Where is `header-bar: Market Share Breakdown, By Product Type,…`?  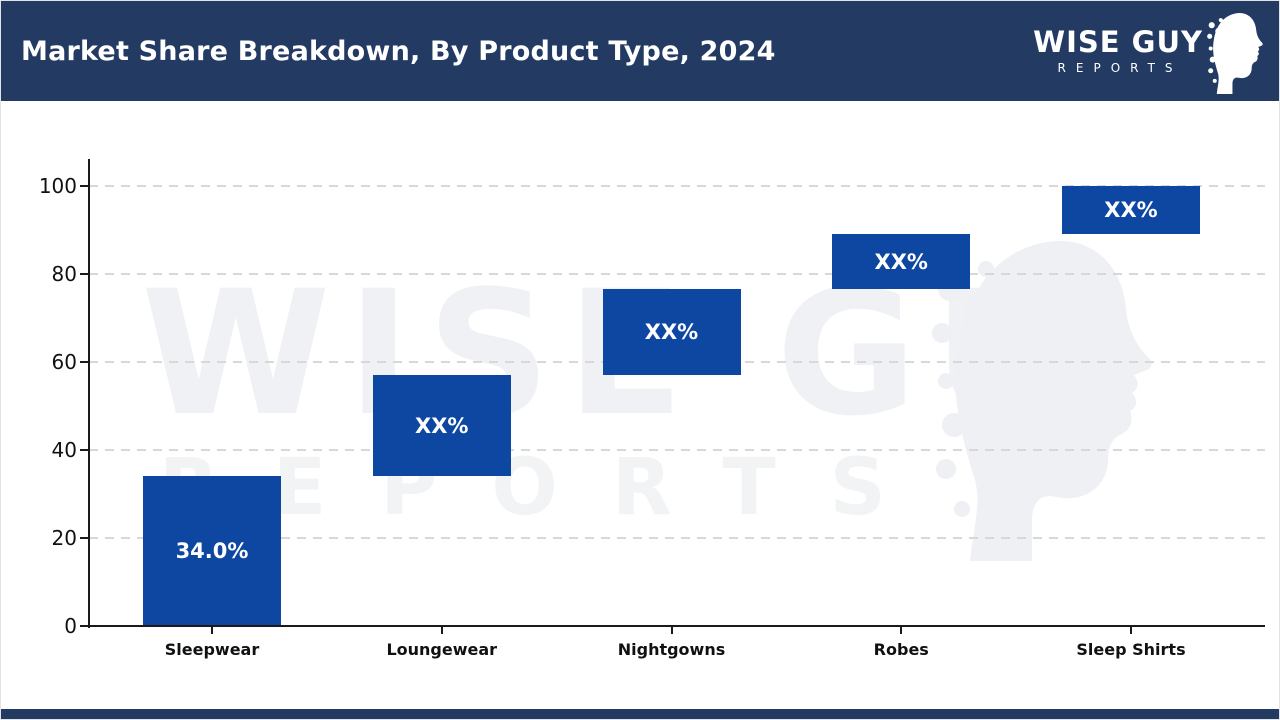
header-bar: Market Share Breakdown, By Product Type,… is located at coordinates (640, 51).